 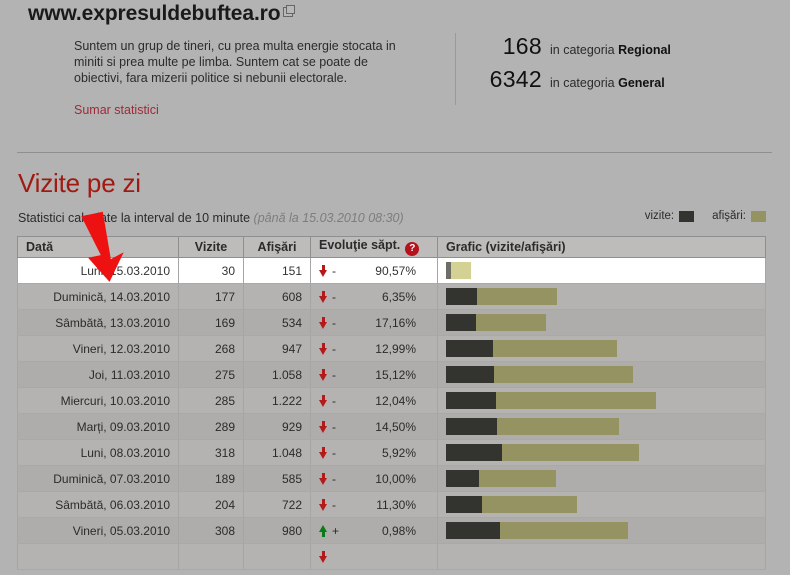 What do you see at coordinates (729, 216) in the screenshot?
I see `legend-views-label: afişări:` at bounding box center [729, 216].